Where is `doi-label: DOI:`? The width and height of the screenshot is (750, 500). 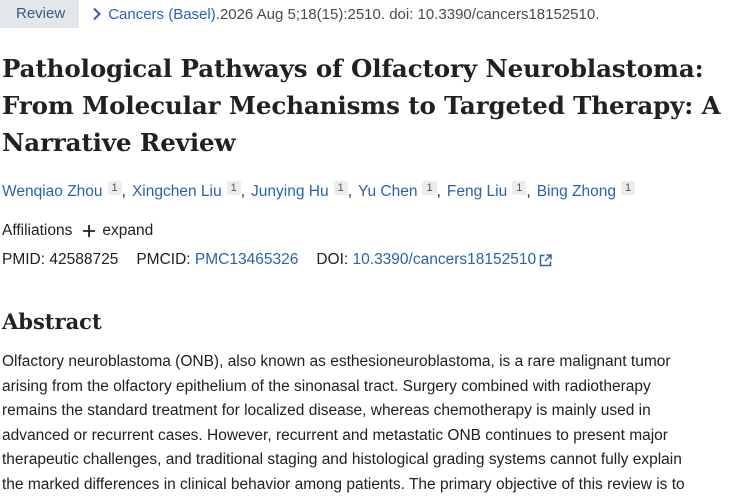 doi-label: DOI: is located at coordinates (332, 259).